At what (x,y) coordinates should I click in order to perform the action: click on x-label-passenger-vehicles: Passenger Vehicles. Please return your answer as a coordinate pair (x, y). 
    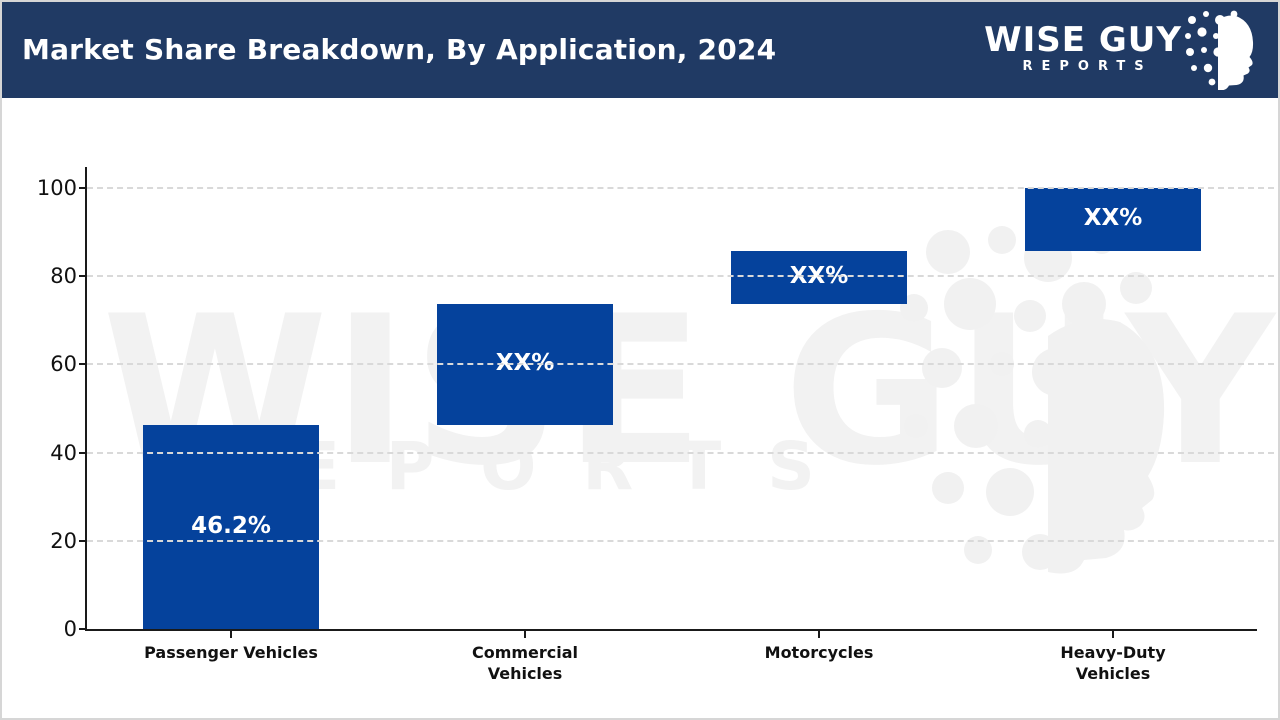
    Looking at the image, I should click on (231, 652).